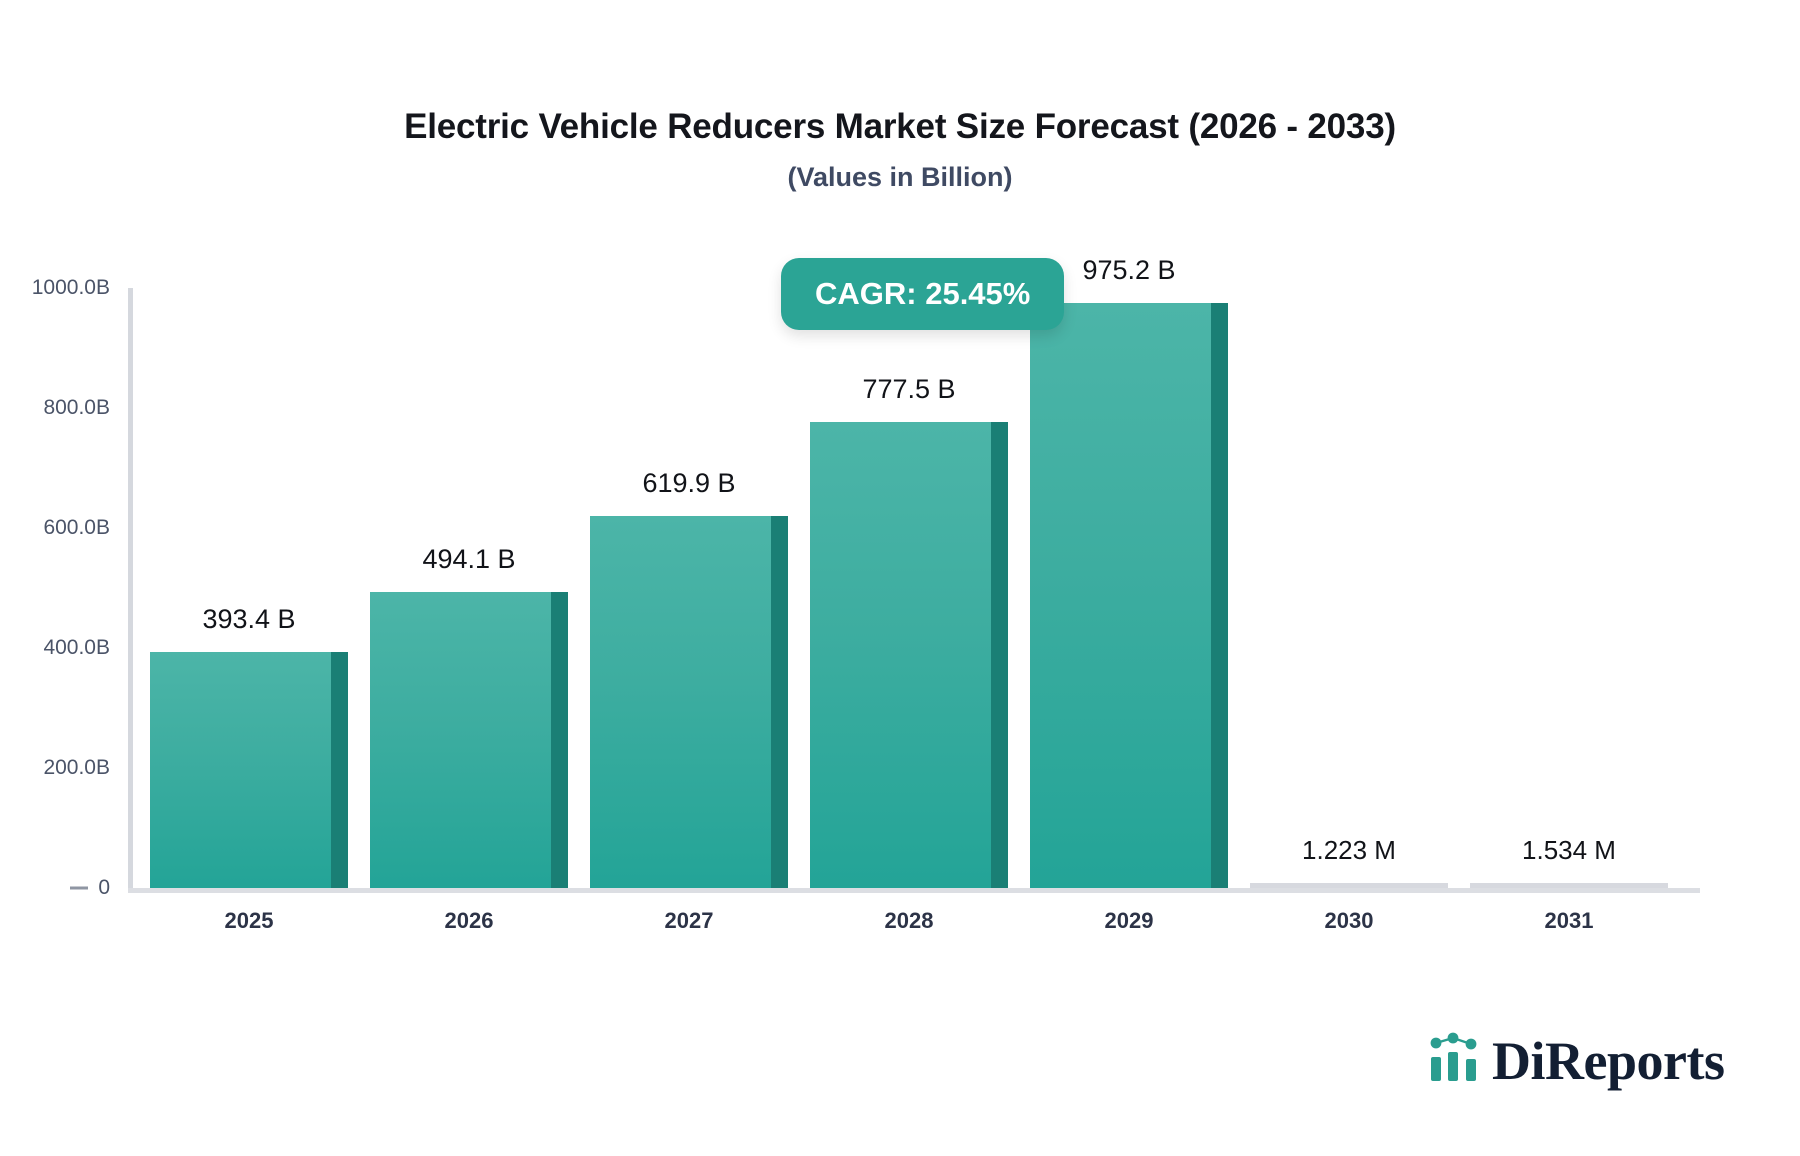  I want to click on bar-2027, so click(689, 702).